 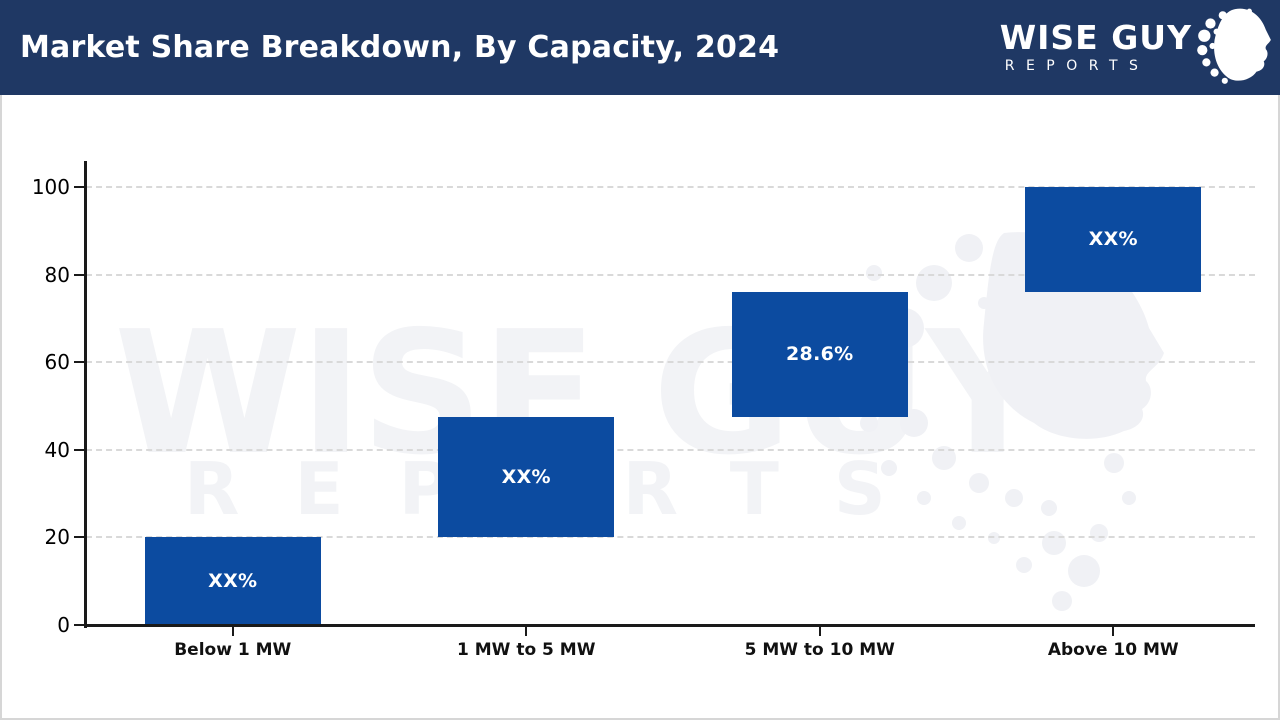 I want to click on x-category-label: Below 1 MW, so click(x=233, y=650).